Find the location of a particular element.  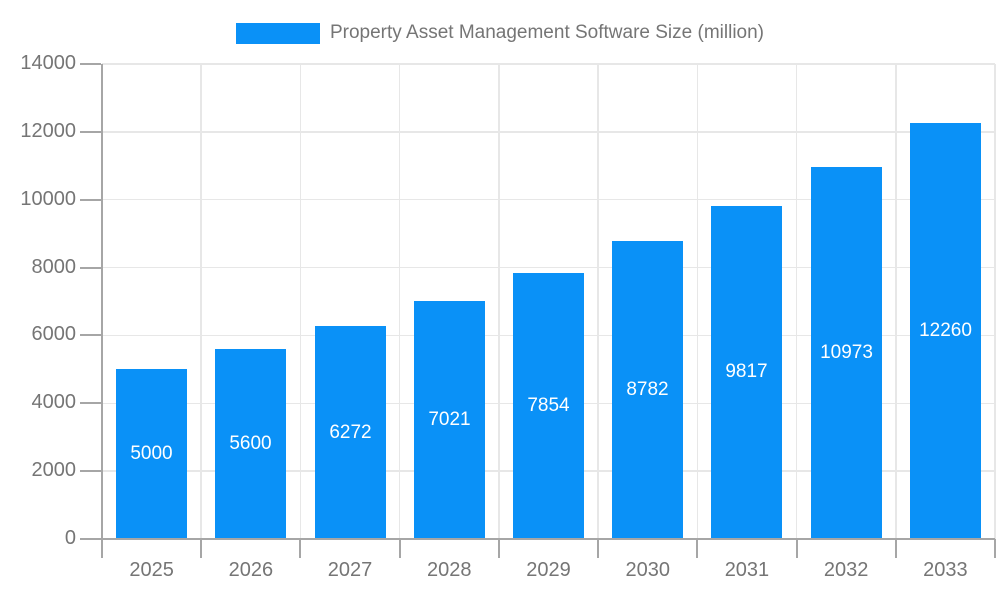

y-axis-tick-label: 6000 is located at coordinates (54, 334).